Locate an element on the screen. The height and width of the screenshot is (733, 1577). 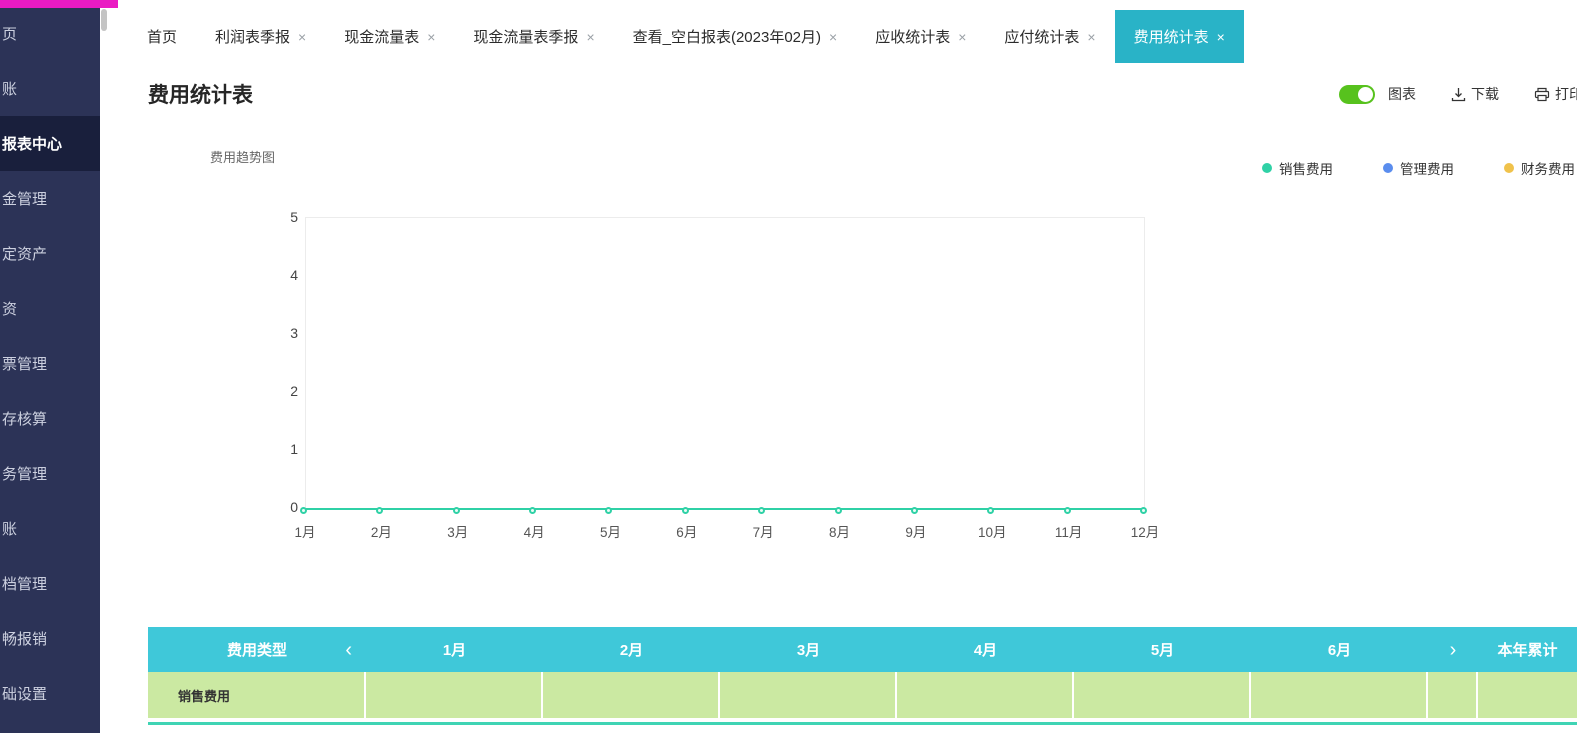
toggle-knob is located at coordinates (1365, 94).